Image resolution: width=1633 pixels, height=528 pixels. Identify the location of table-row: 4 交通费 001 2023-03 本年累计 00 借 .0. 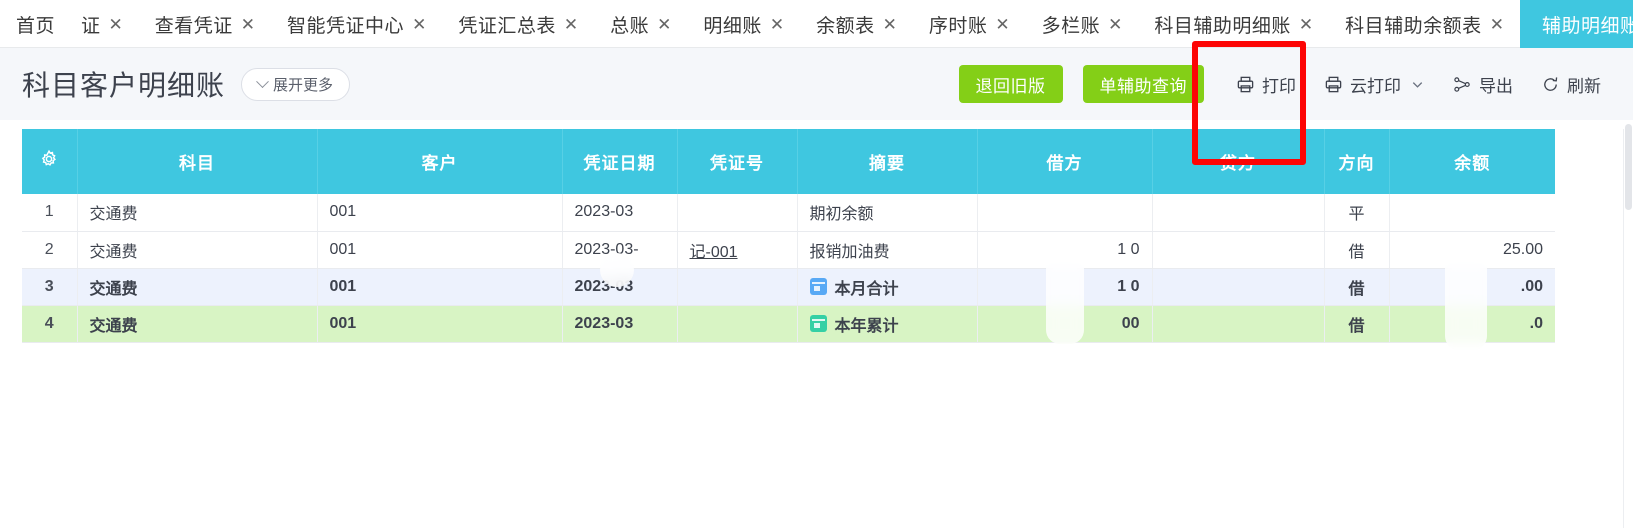
(788, 324).